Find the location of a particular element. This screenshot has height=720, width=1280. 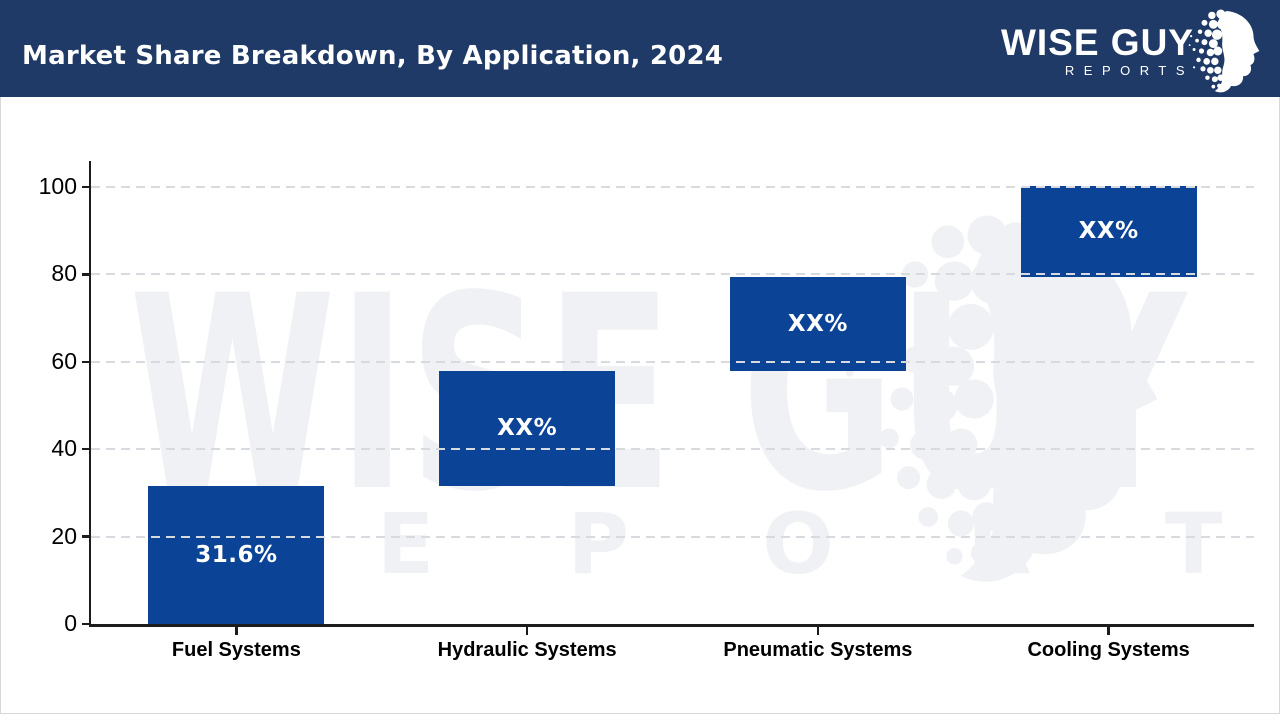

y-axis is located at coordinates (89, 394).